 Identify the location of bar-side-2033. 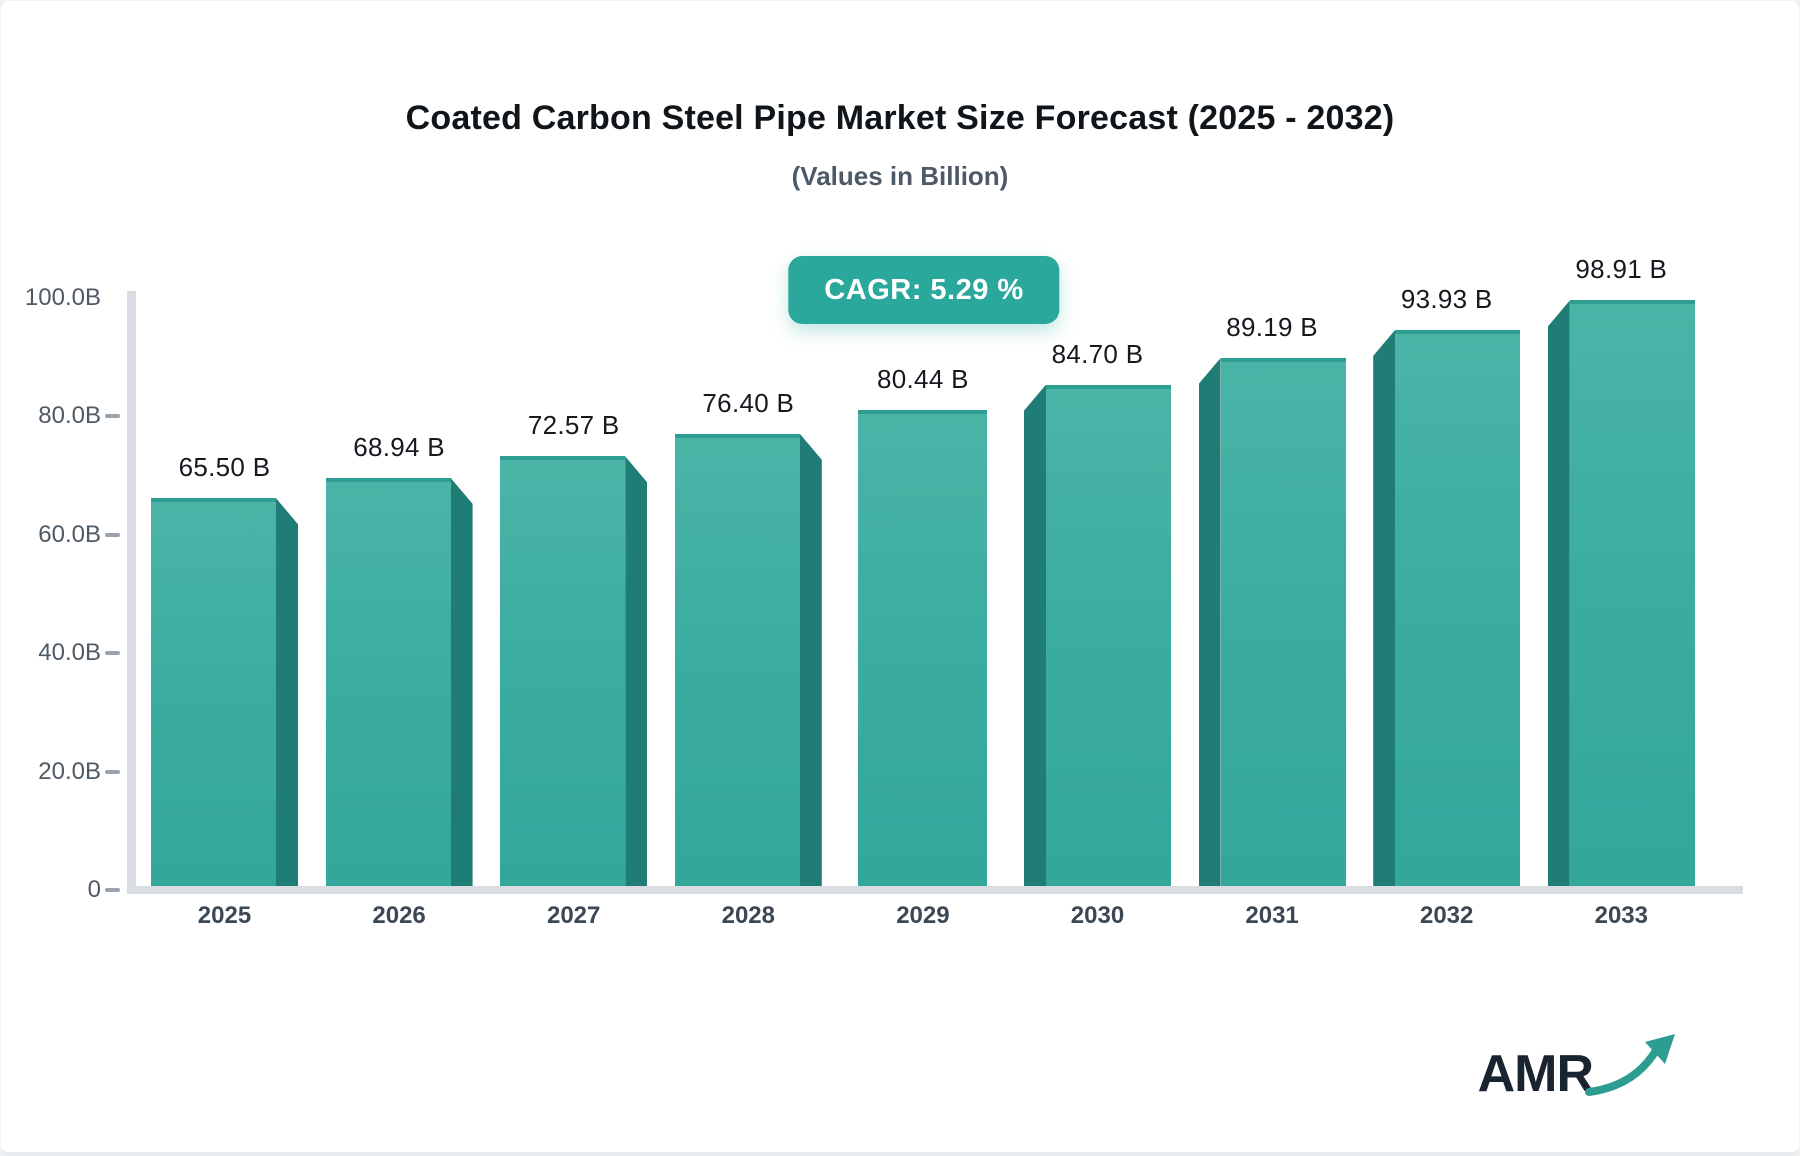
(1558, 593).